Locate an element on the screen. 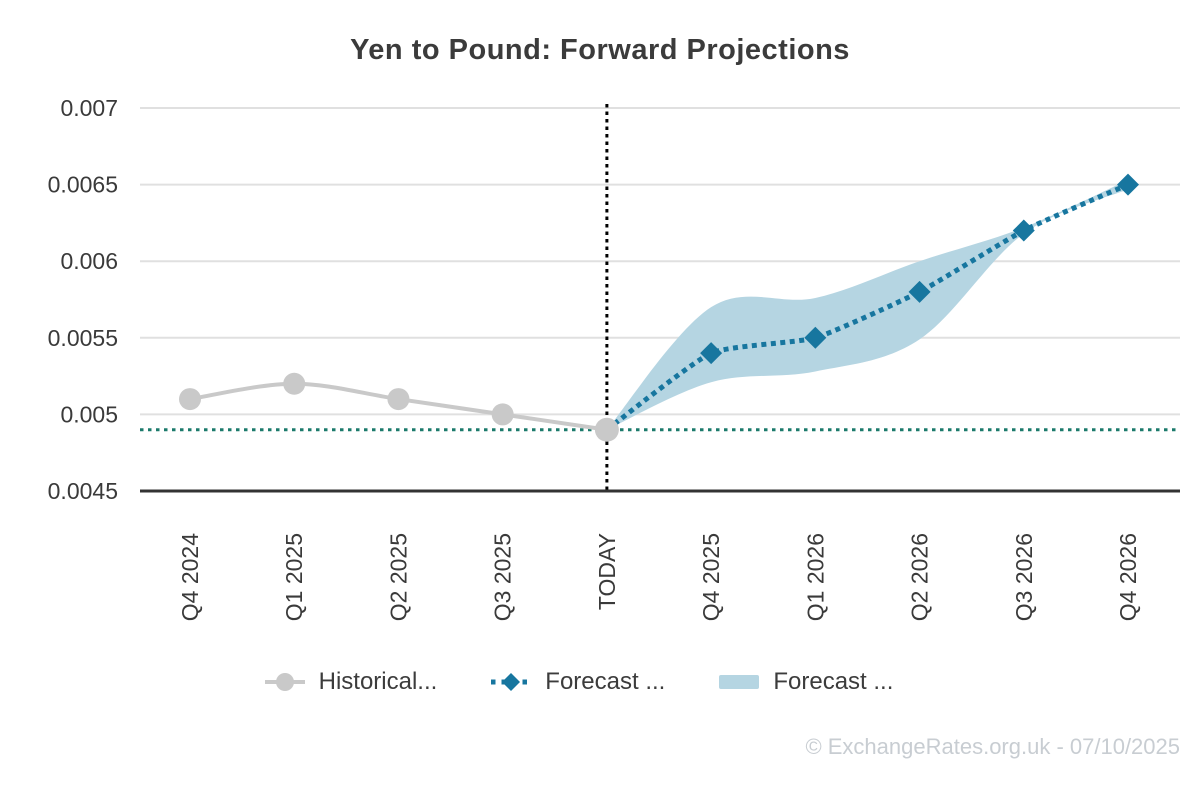 Image resolution: width=1200 pixels, height=800 pixels. forecast-range-swatch-icon is located at coordinates (739, 682).